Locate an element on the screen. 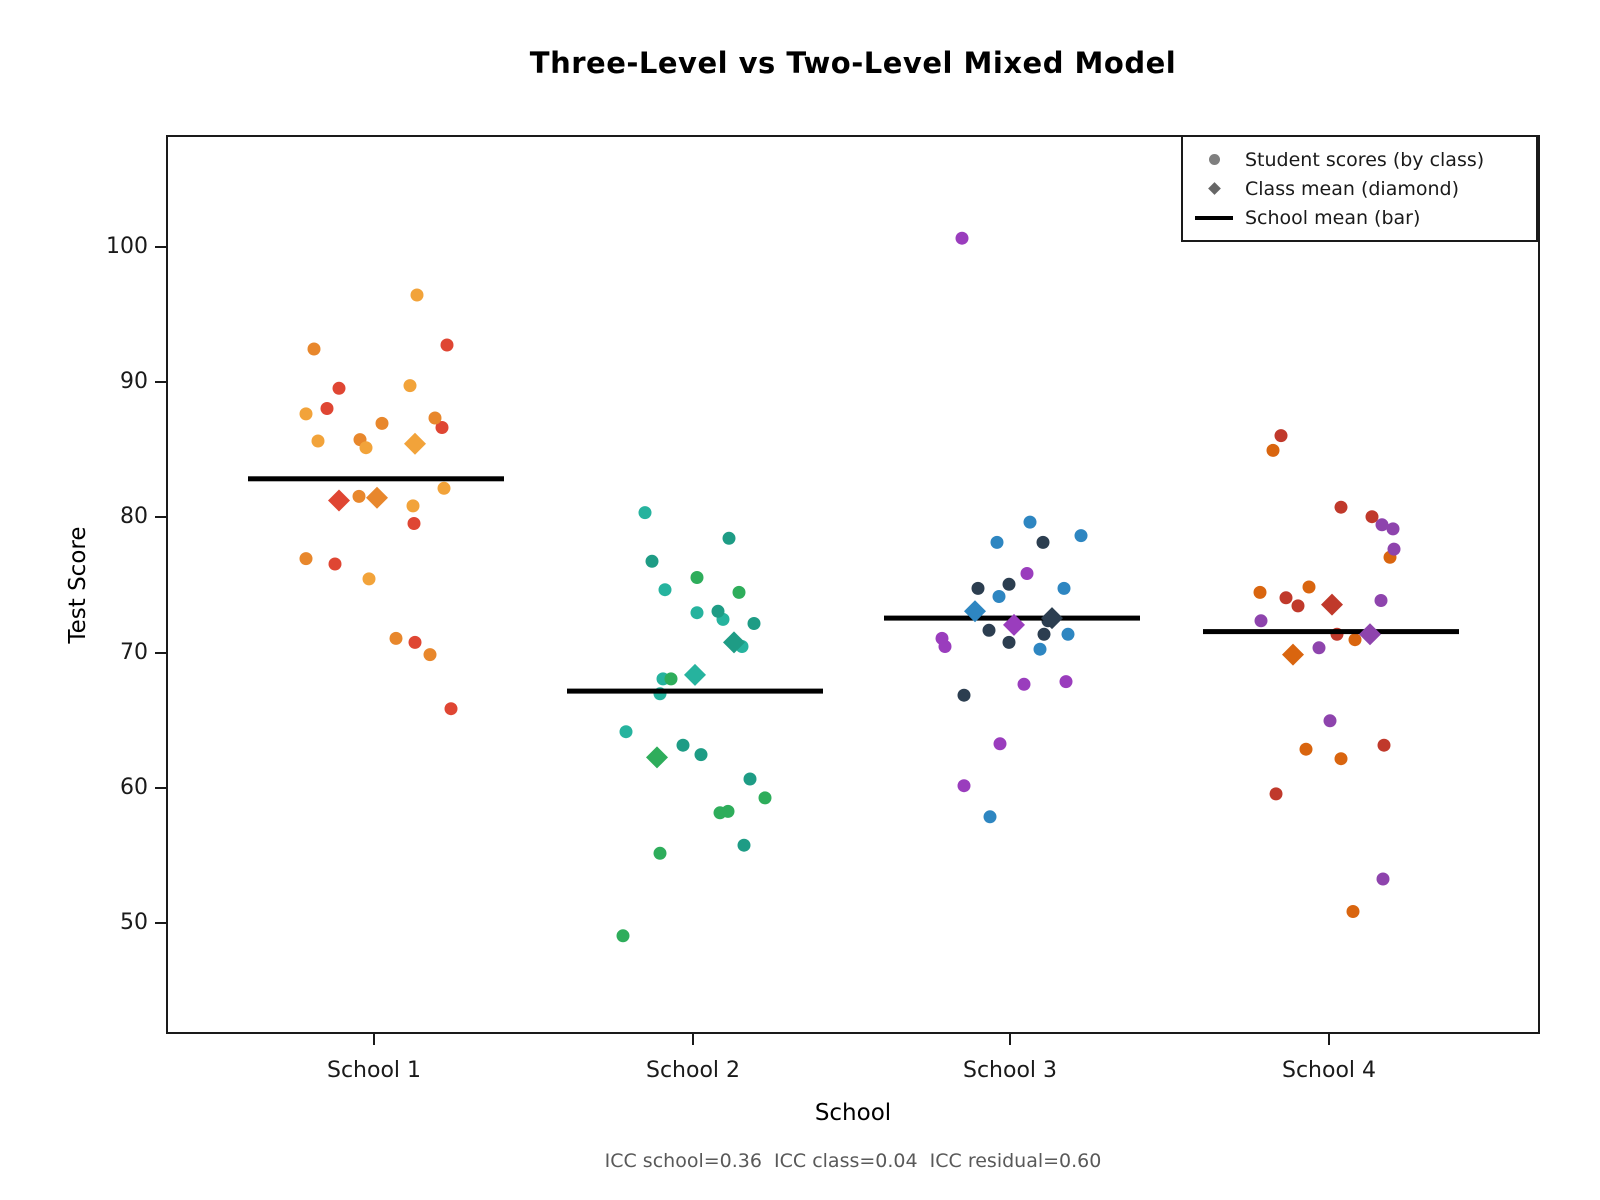 This screenshot has width=1600, height=1200. y-tick-label: 70 is located at coordinates (134, 652).